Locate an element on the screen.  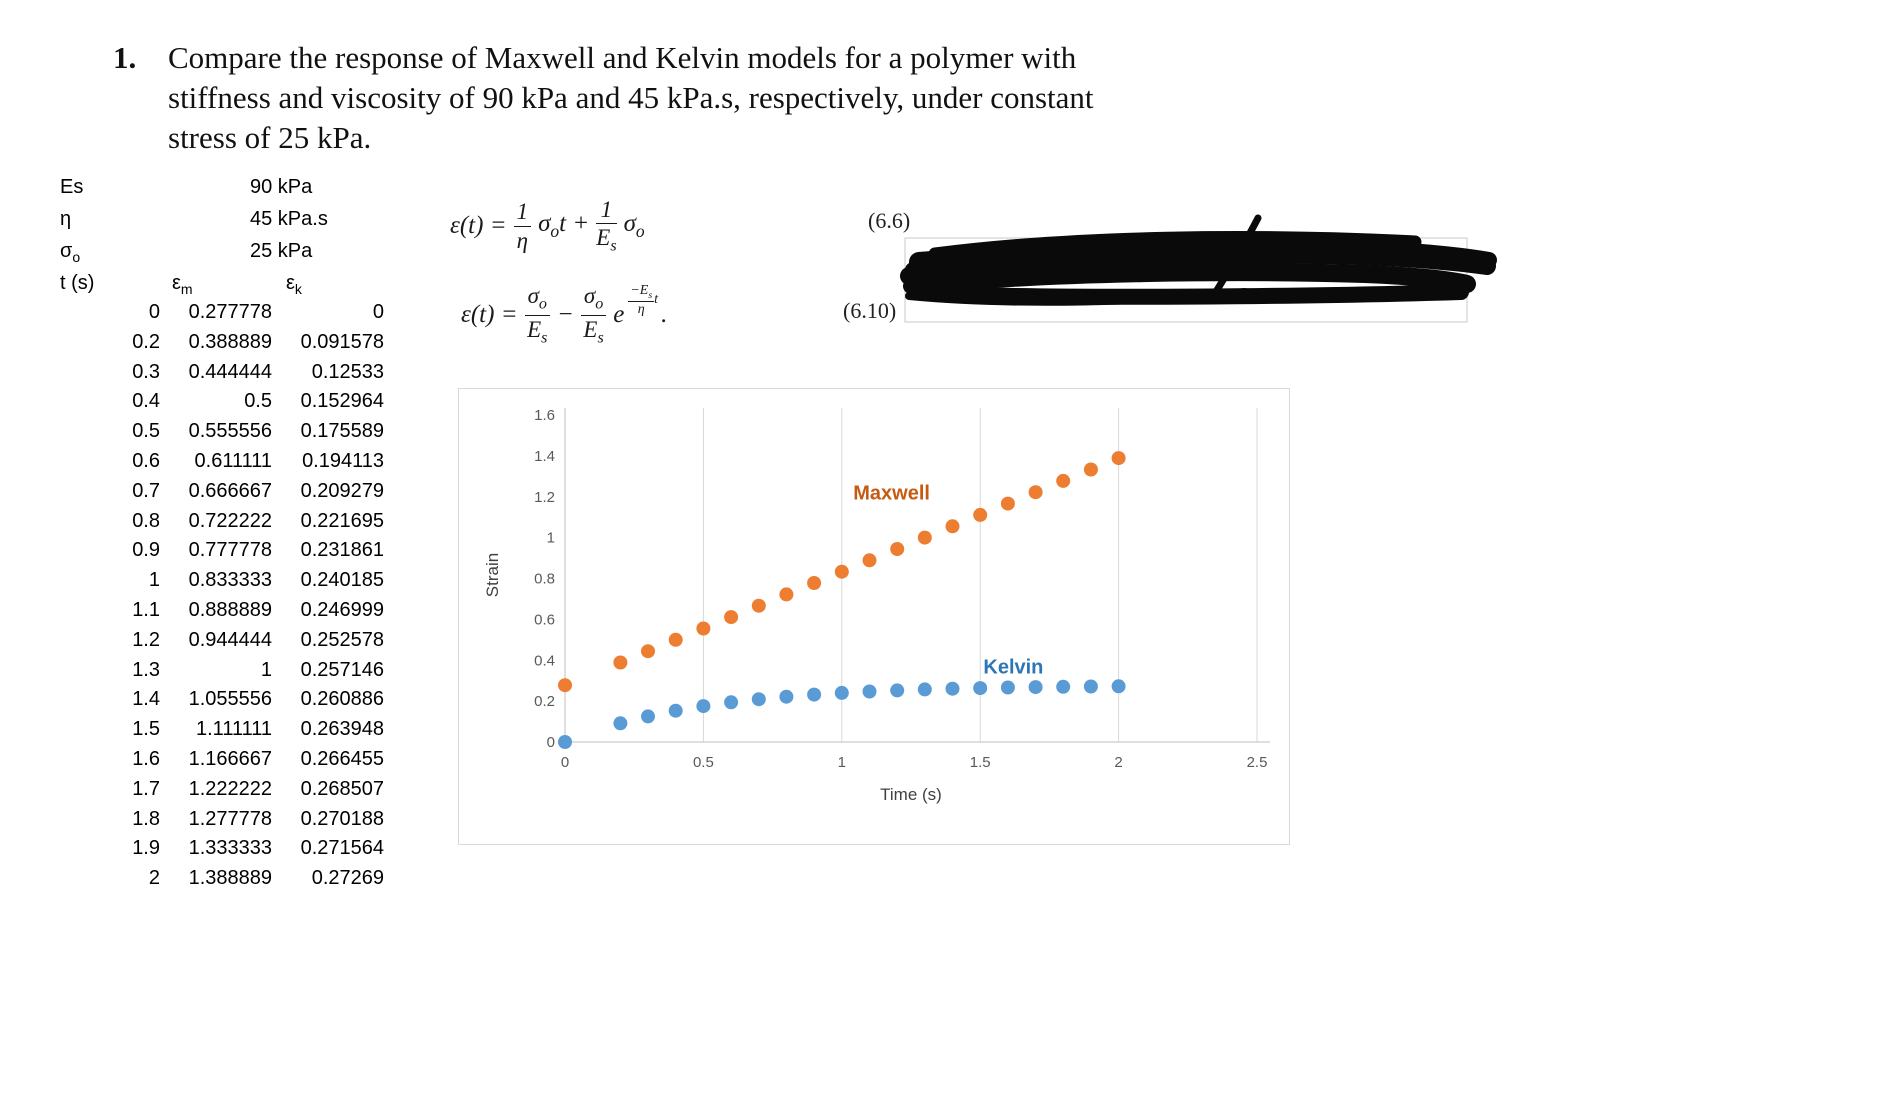
y-tick-label: 0.4 is located at coordinates (544, 660).